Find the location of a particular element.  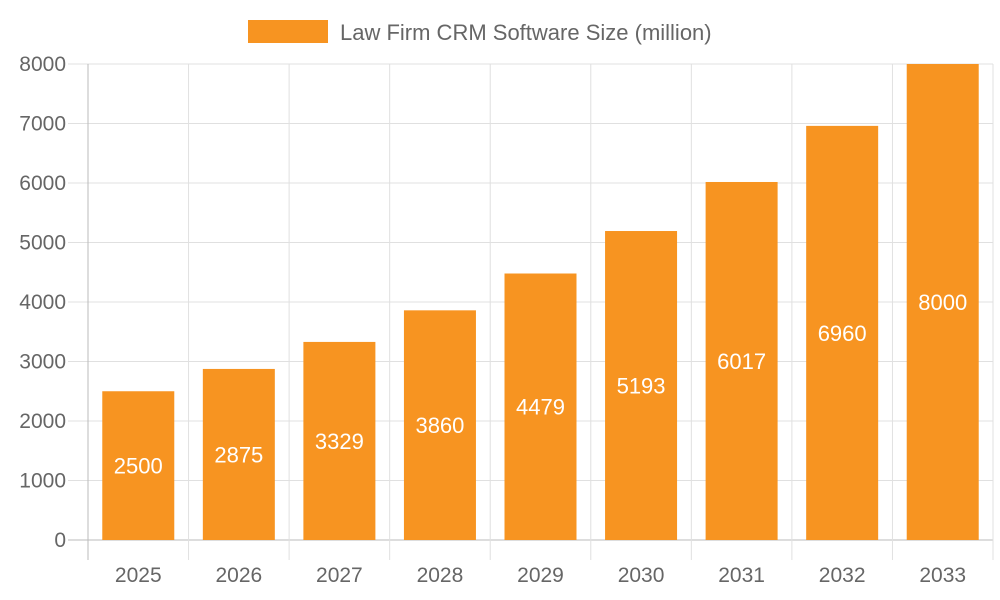

x-tick-label: 2032 is located at coordinates (842, 575).